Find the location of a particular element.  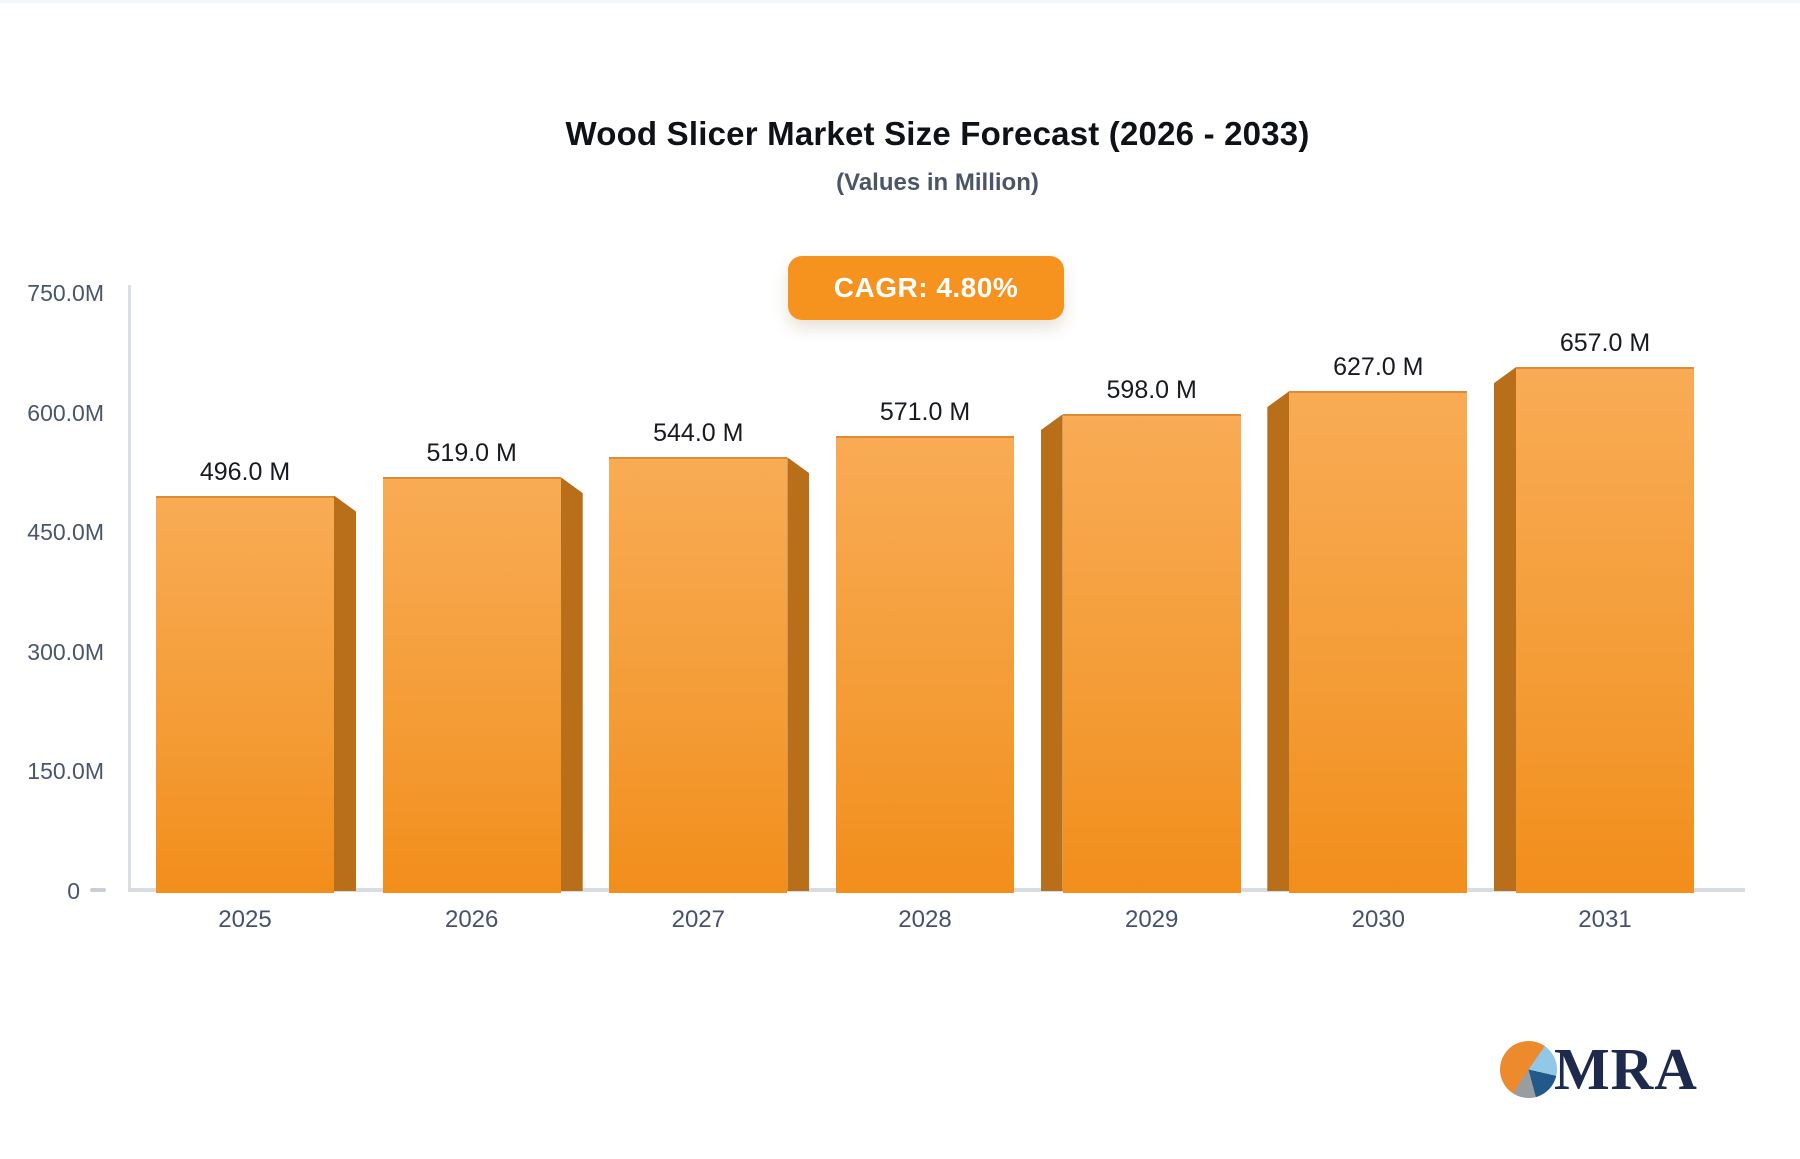

chart-subtitle: (Values in Million) is located at coordinates (937, 182).